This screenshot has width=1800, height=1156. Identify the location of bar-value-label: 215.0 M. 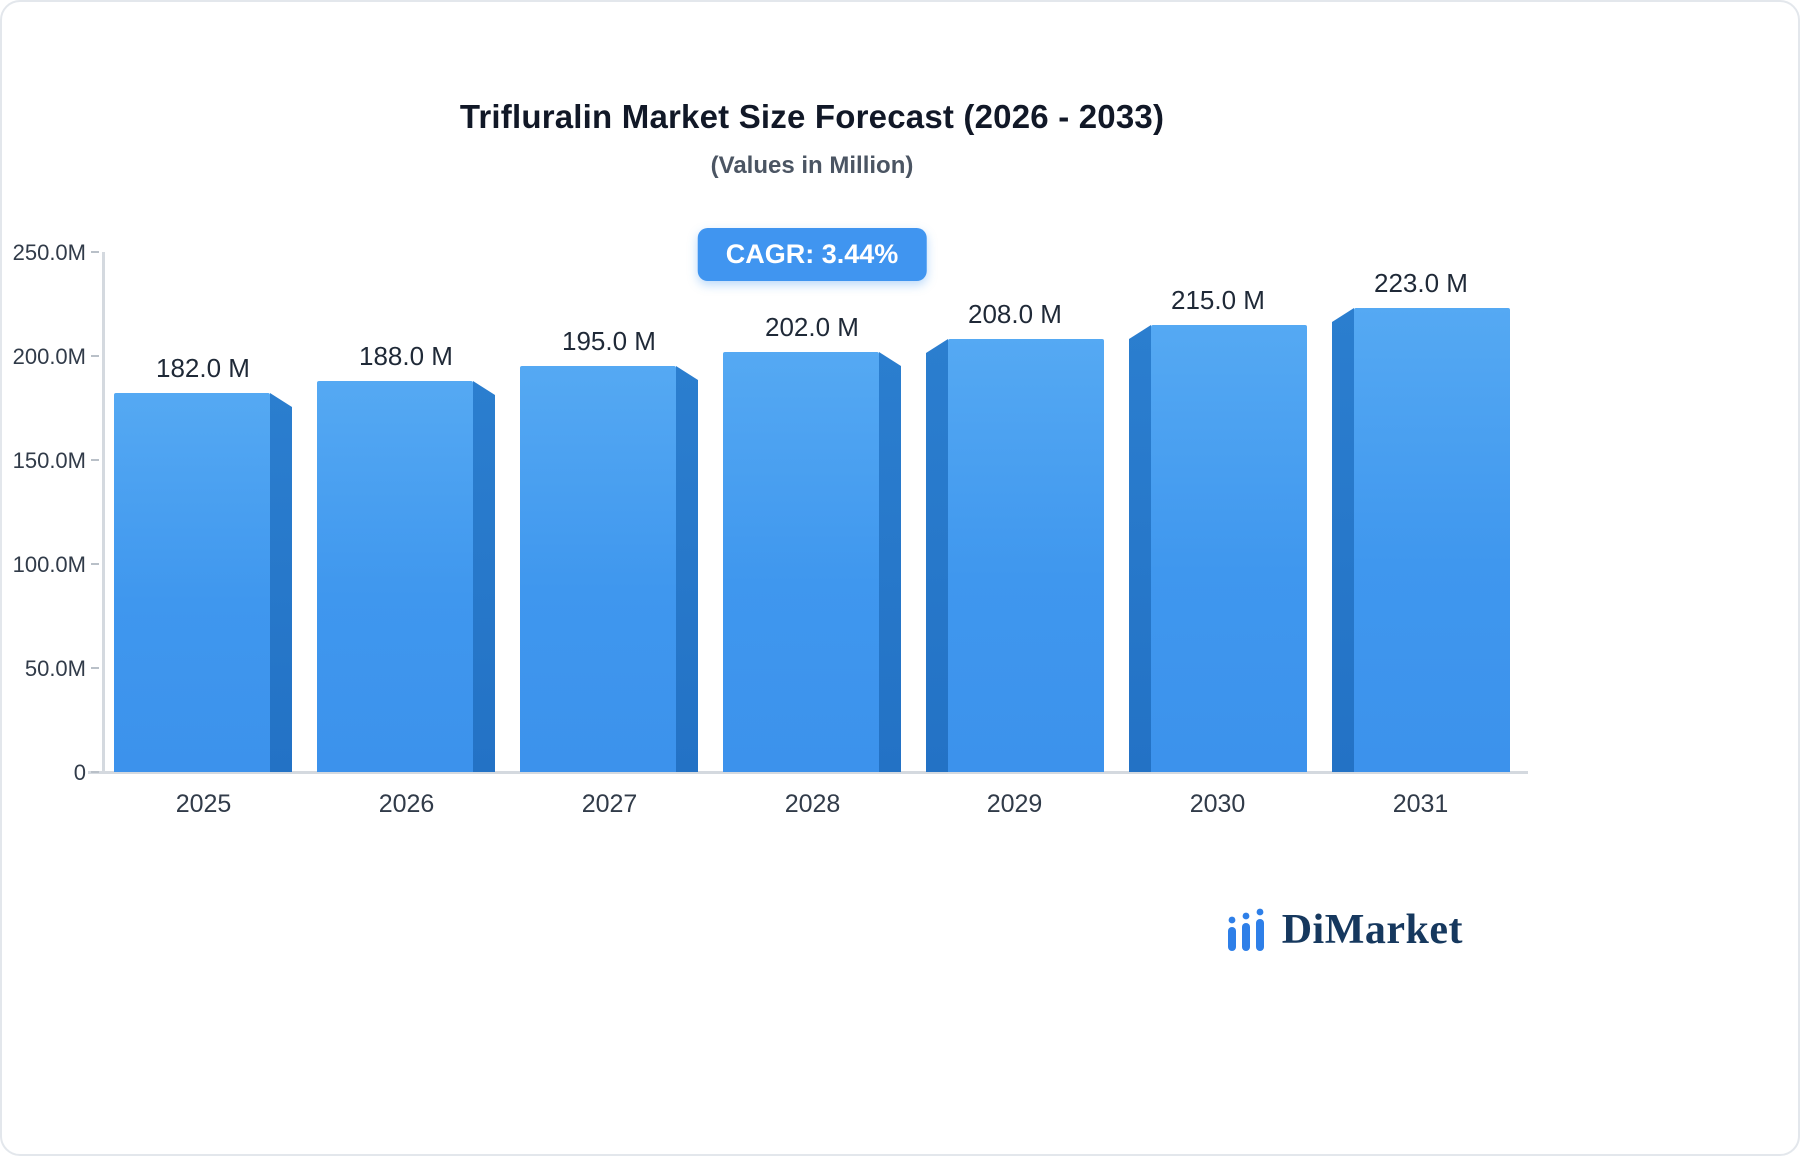
(1218, 300).